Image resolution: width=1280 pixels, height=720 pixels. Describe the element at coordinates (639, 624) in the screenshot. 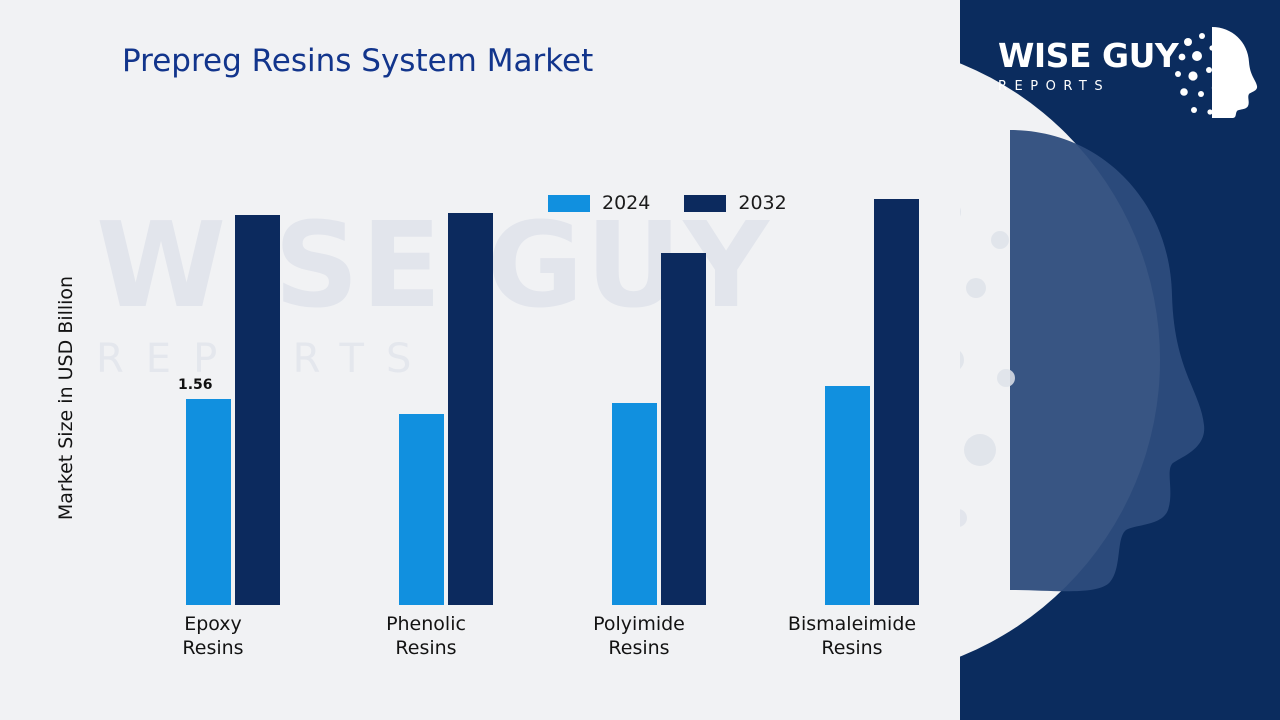

I see `x-tick-line-1: Polyimide` at that location.